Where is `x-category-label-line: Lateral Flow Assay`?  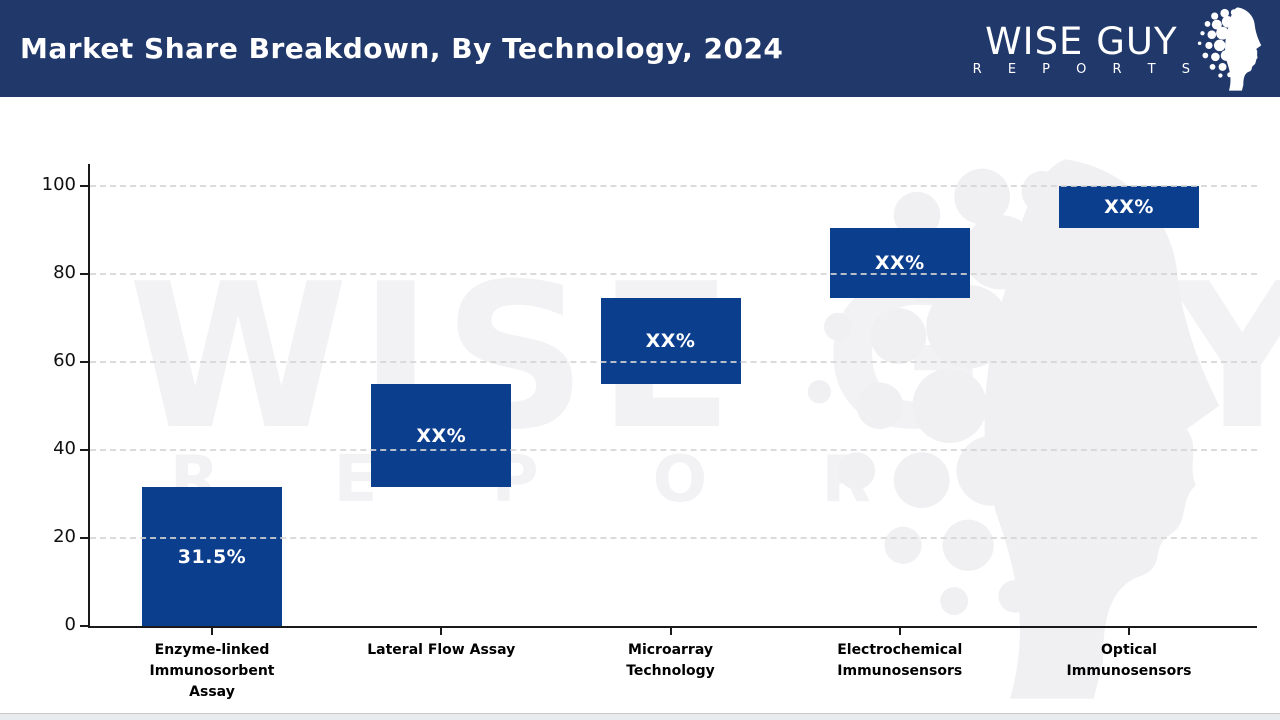
x-category-label-line: Lateral Flow Assay is located at coordinates (441, 650).